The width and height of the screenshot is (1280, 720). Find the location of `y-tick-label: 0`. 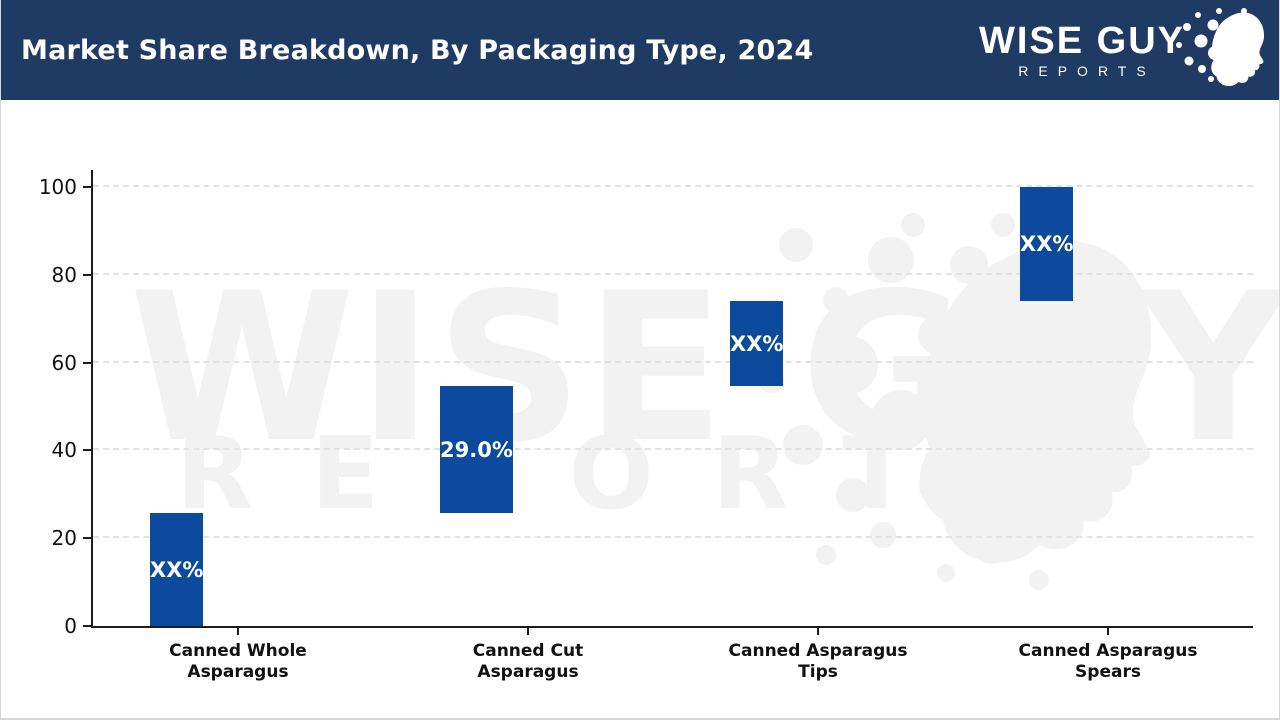

y-tick-label: 0 is located at coordinates (70, 626).